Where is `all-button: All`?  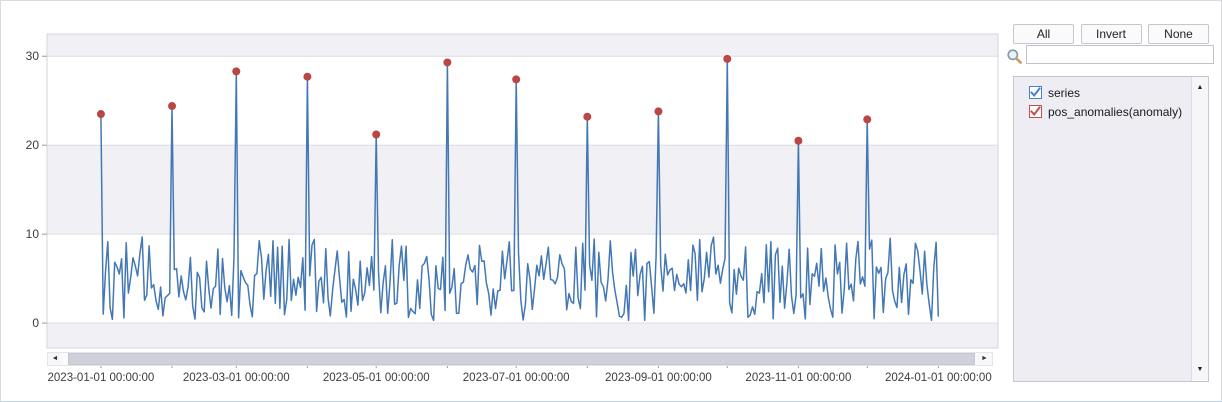
all-button: All is located at coordinates (1043, 34).